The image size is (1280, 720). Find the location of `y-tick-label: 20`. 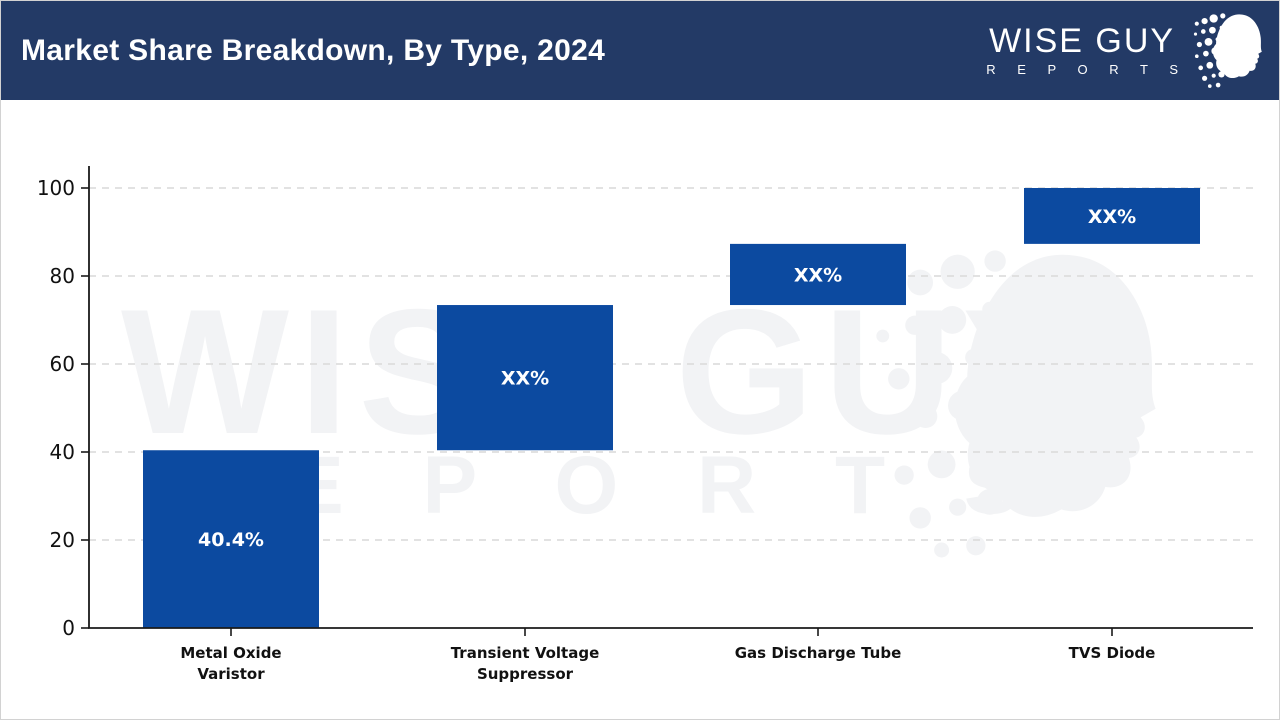

y-tick-label: 20 is located at coordinates (62, 540).